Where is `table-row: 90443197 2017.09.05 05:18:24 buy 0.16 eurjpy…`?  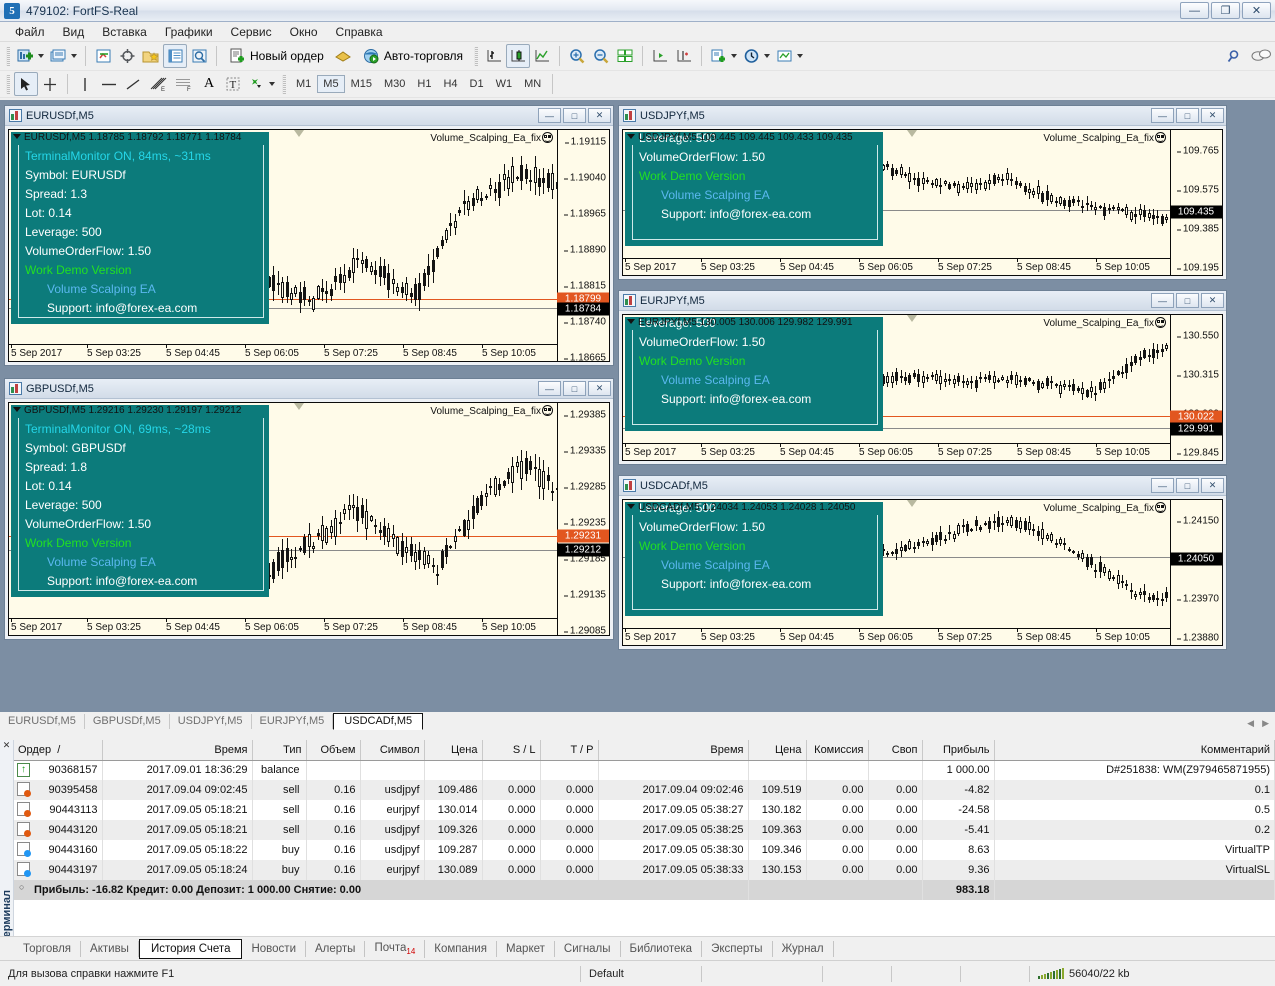
table-row: 90443197 2017.09.05 05:18:24 buy 0.16 eurjpy… is located at coordinates (644, 870).